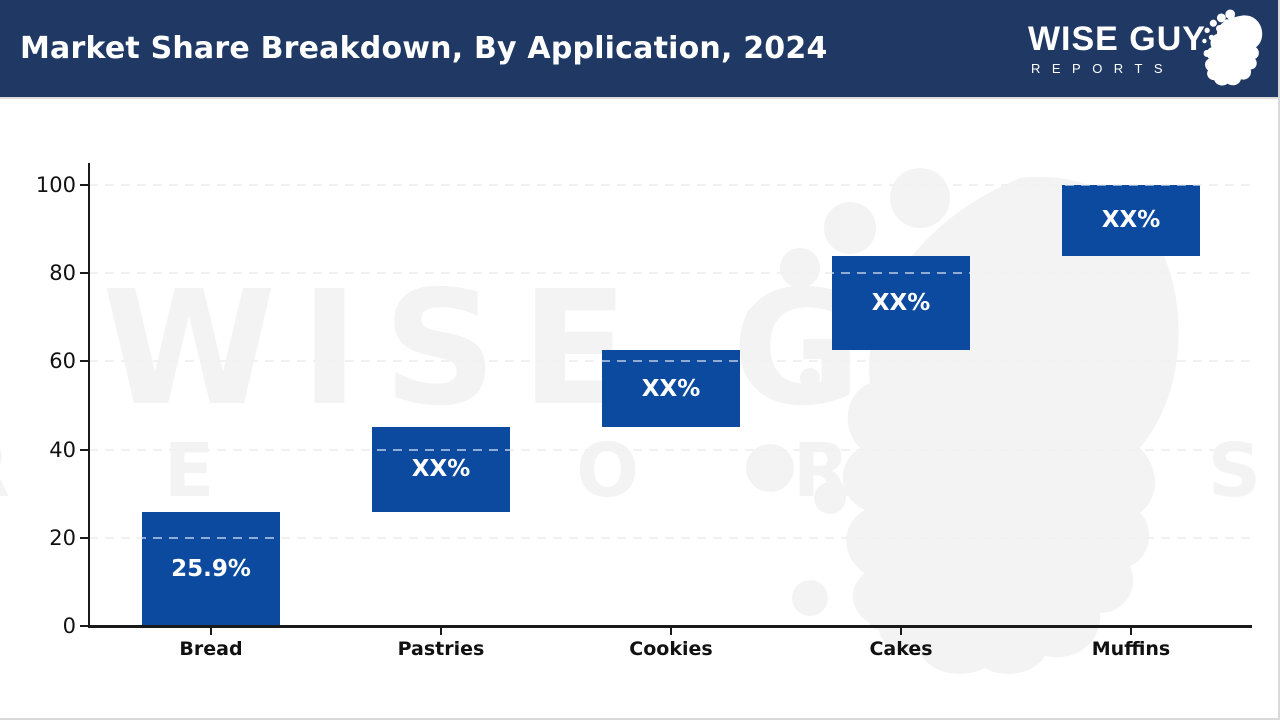 The height and width of the screenshot is (720, 1280). I want to click on category-label: Bread, so click(211, 649).